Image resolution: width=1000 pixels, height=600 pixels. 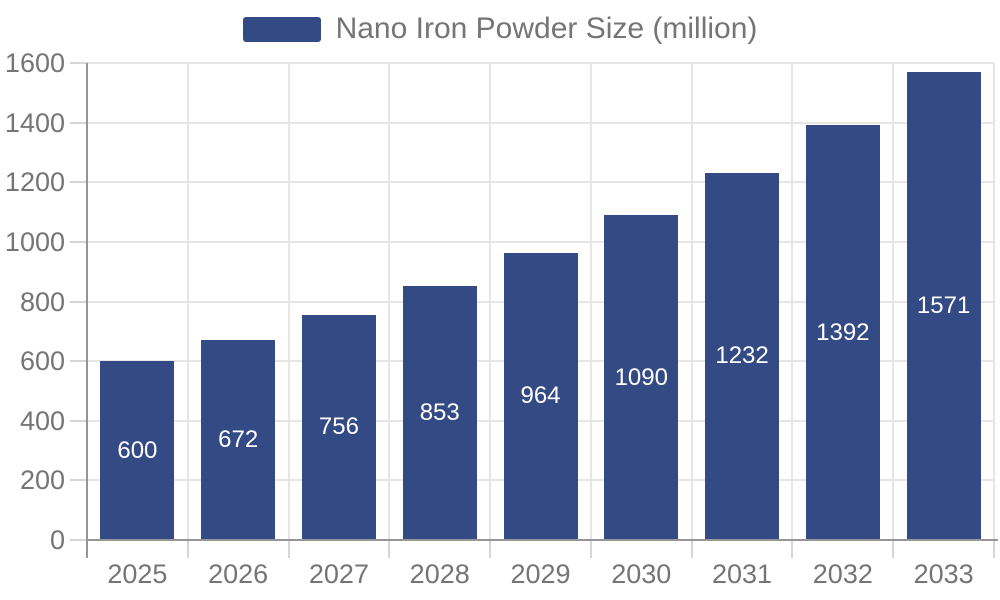 What do you see at coordinates (641, 574) in the screenshot?
I see `x-tick-label: 2030` at bounding box center [641, 574].